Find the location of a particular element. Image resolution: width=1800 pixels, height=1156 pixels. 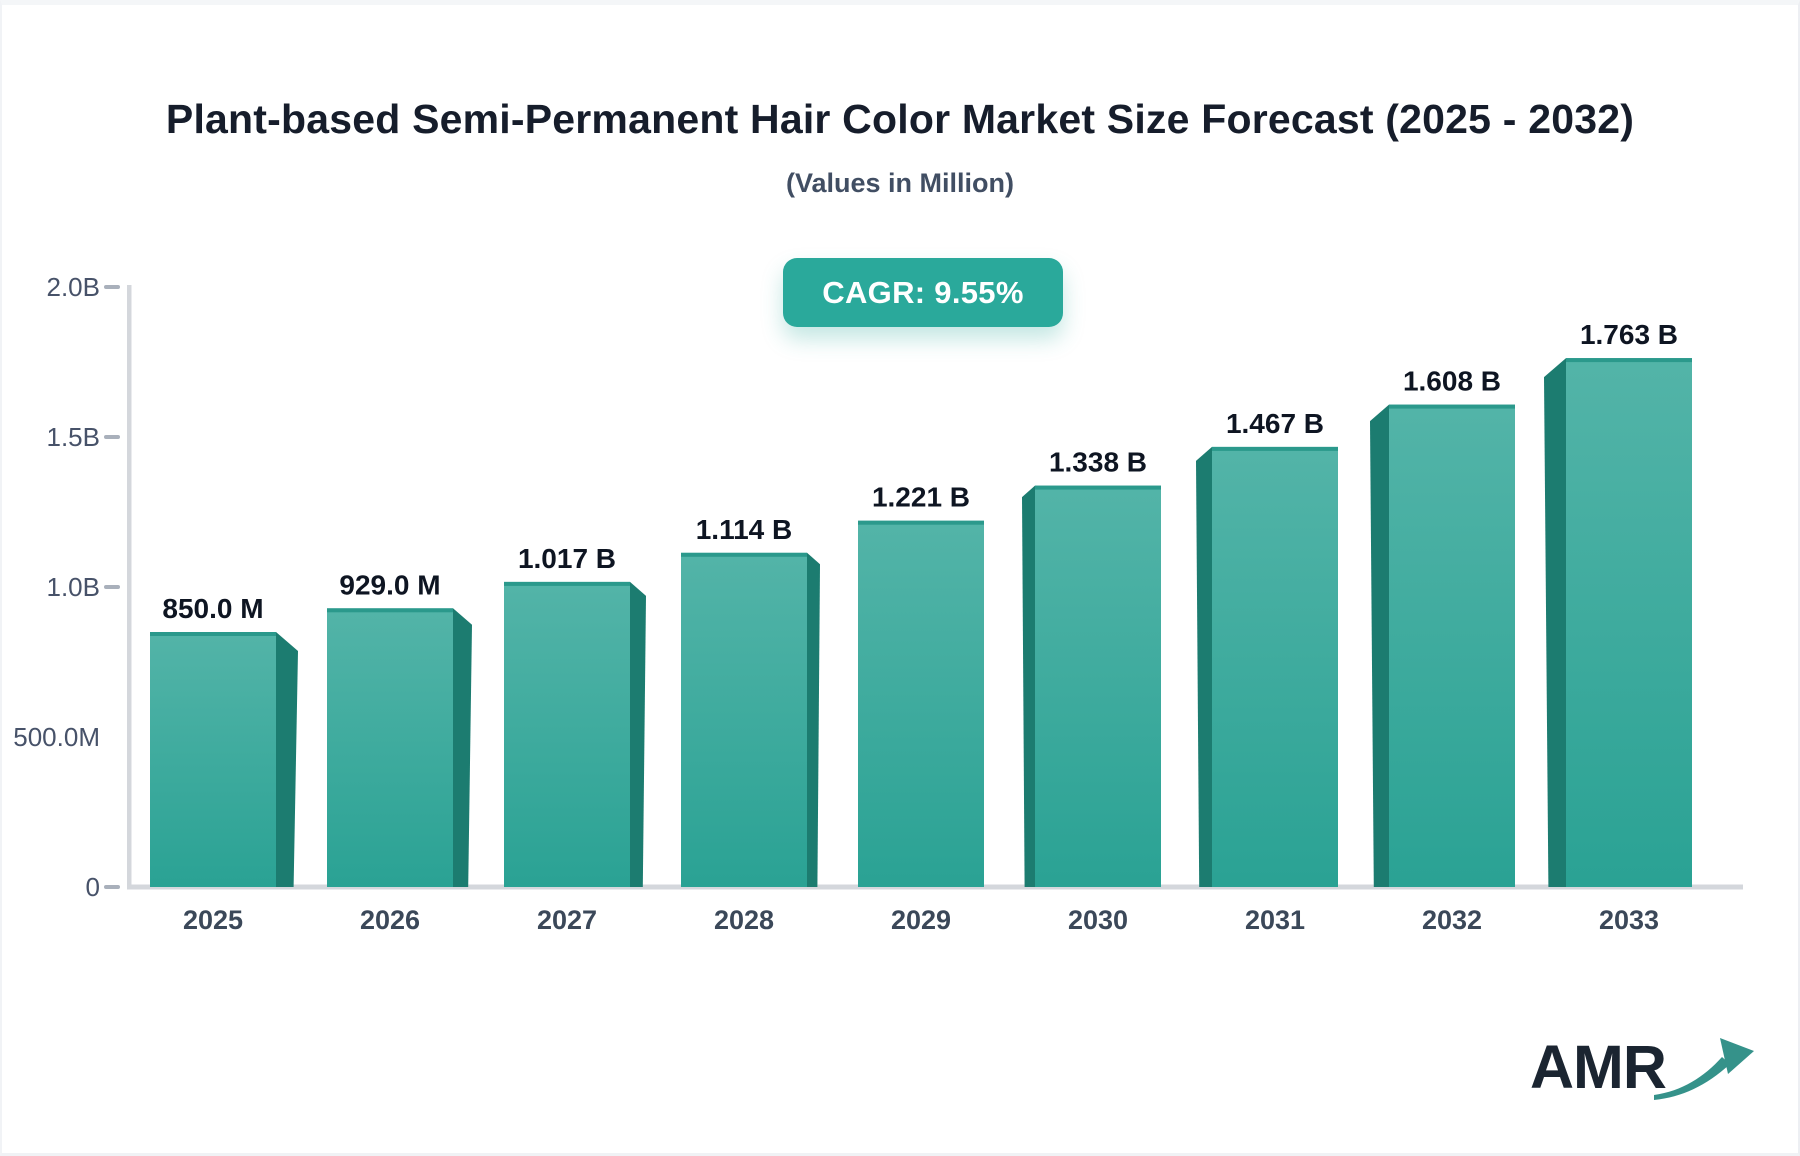

x-tick-label: 2027 is located at coordinates (567, 920).